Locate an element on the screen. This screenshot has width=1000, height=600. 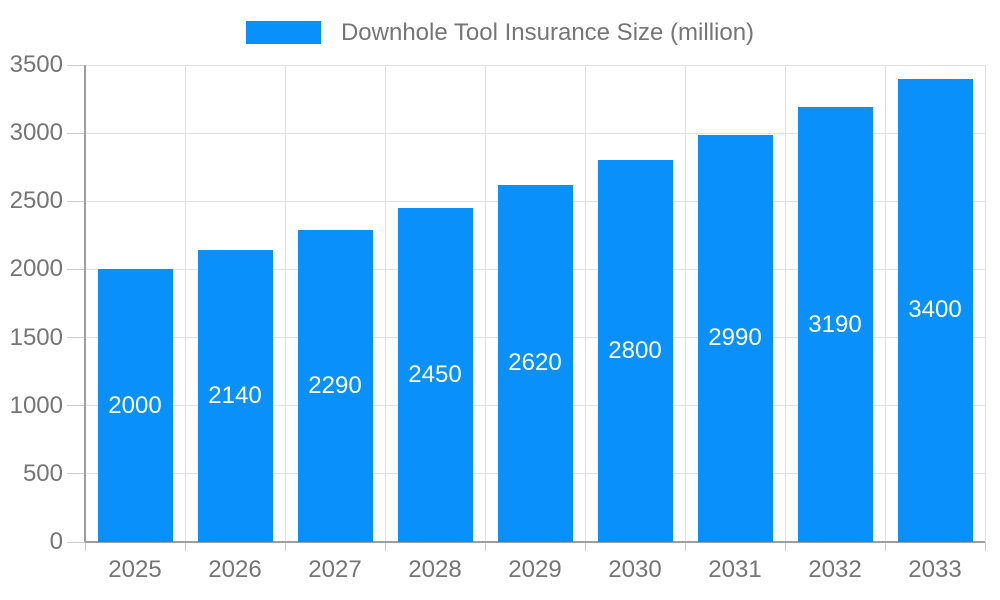
y-tick-label: 0 is located at coordinates (56, 541).